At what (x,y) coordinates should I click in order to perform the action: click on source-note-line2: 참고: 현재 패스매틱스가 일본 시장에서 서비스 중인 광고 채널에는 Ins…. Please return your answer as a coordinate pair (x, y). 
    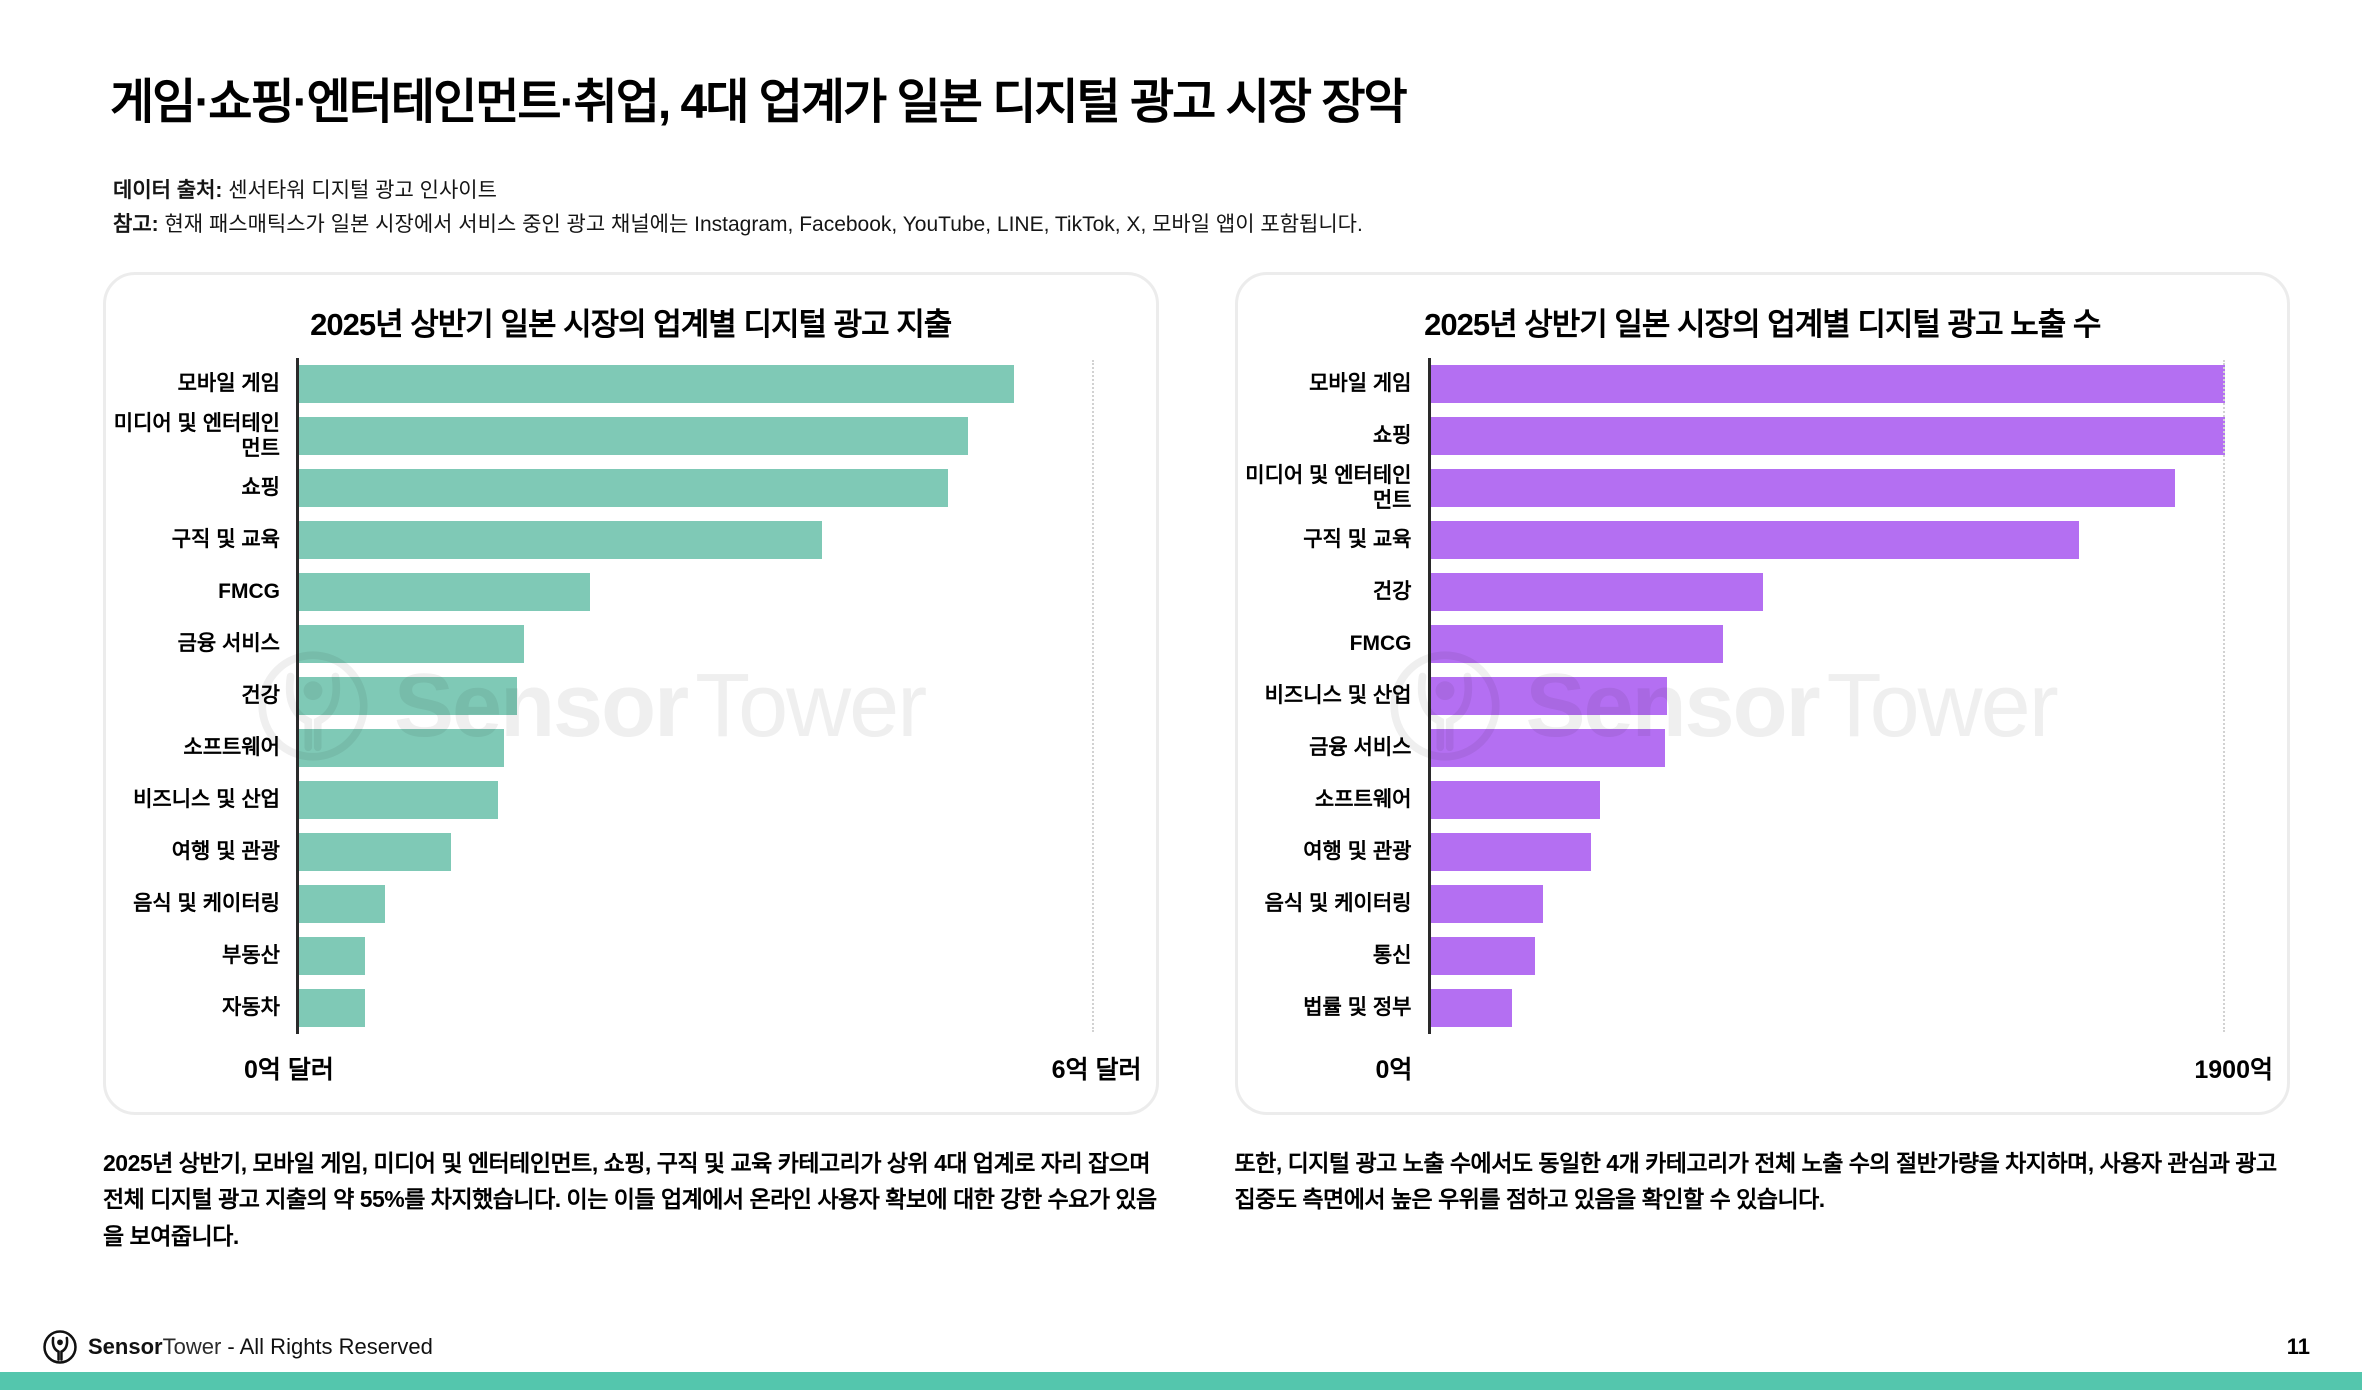
    Looking at the image, I should click on (1181, 225).